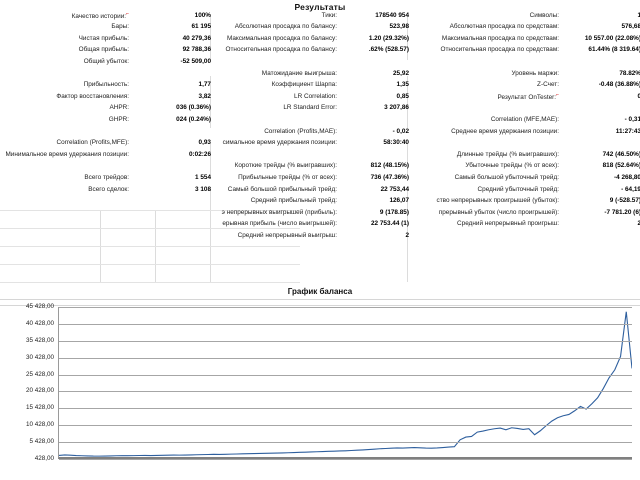  What do you see at coordinates (299, 73) in the screenshot?
I see `stats-label: Матожидание выигрыша:` at bounding box center [299, 73].